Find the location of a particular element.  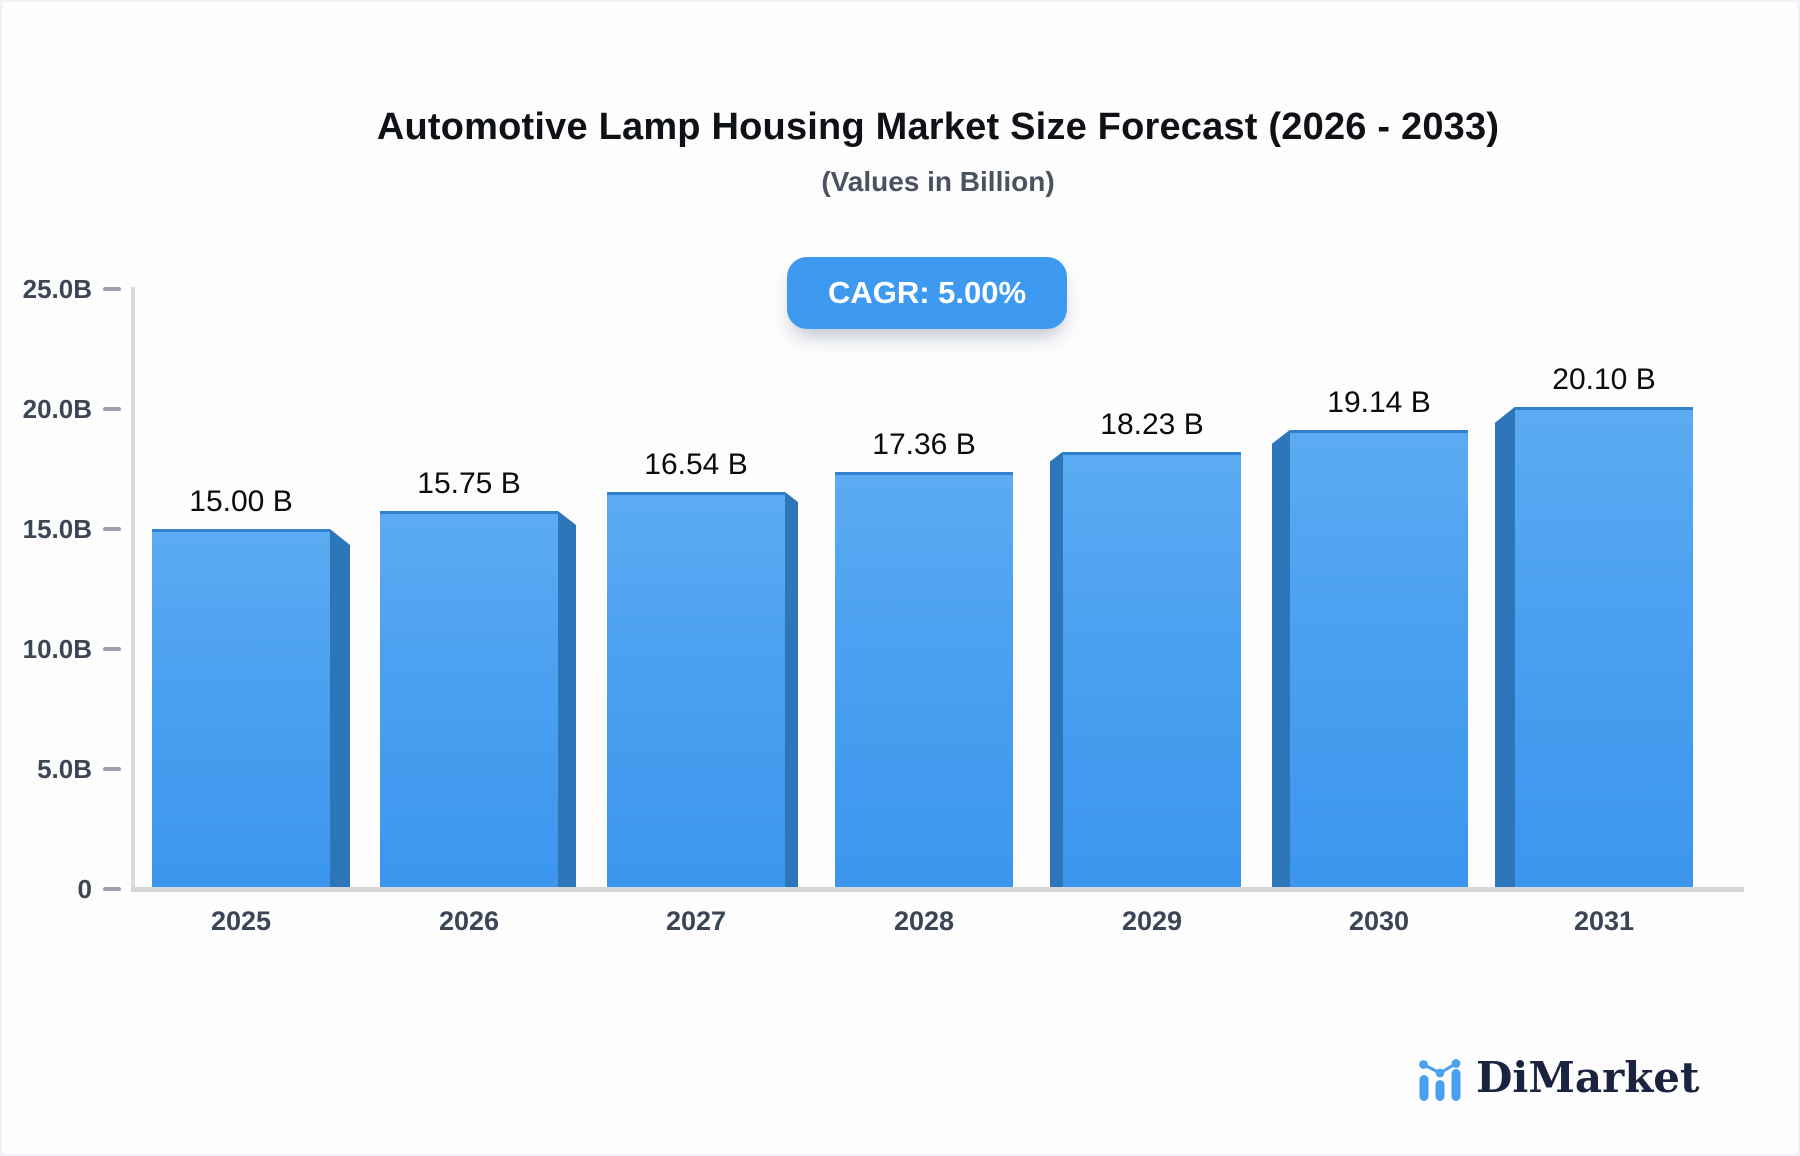

cagr-badge-label: CAGR: 5.00% is located at coordinates (927, 292).